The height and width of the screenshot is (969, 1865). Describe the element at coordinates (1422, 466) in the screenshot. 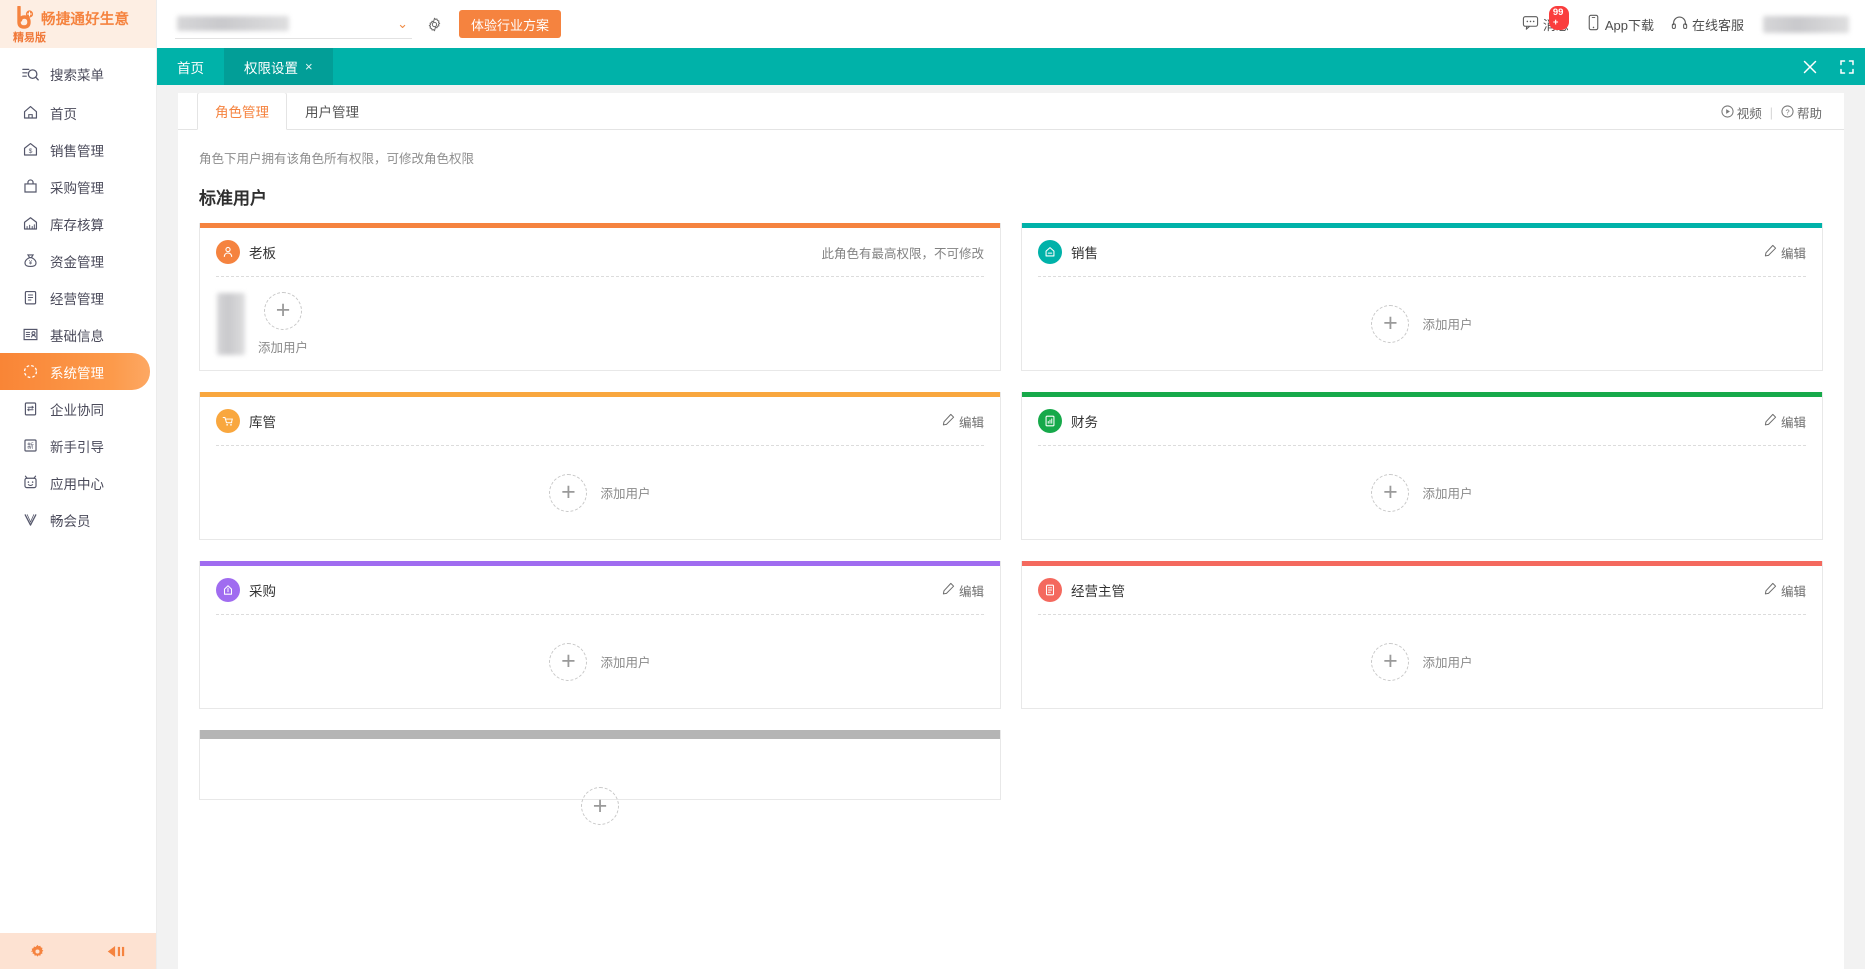

I see `role-card-finance: 财务 编辑` at that location.